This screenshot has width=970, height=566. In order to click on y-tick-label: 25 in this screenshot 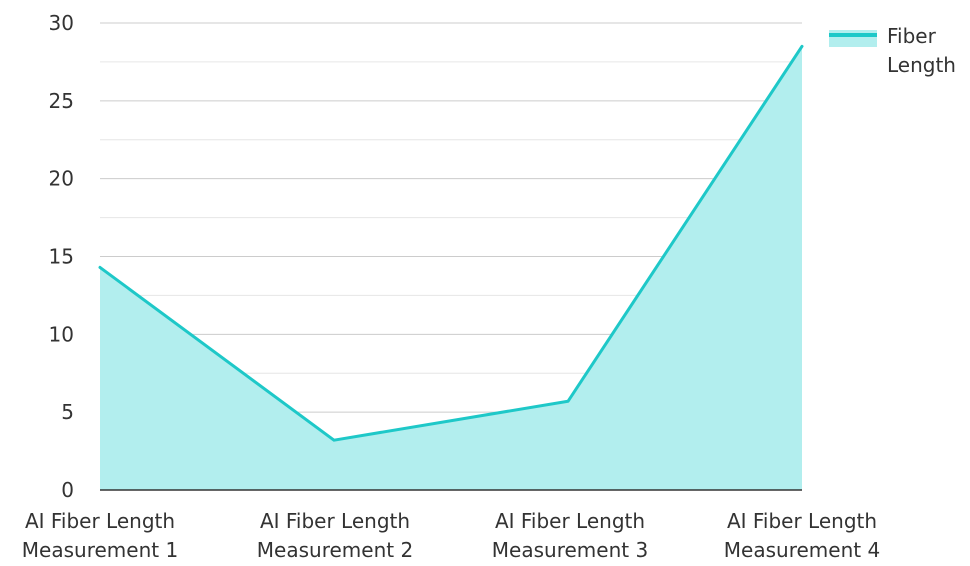, I will do `click(61, 101)`.